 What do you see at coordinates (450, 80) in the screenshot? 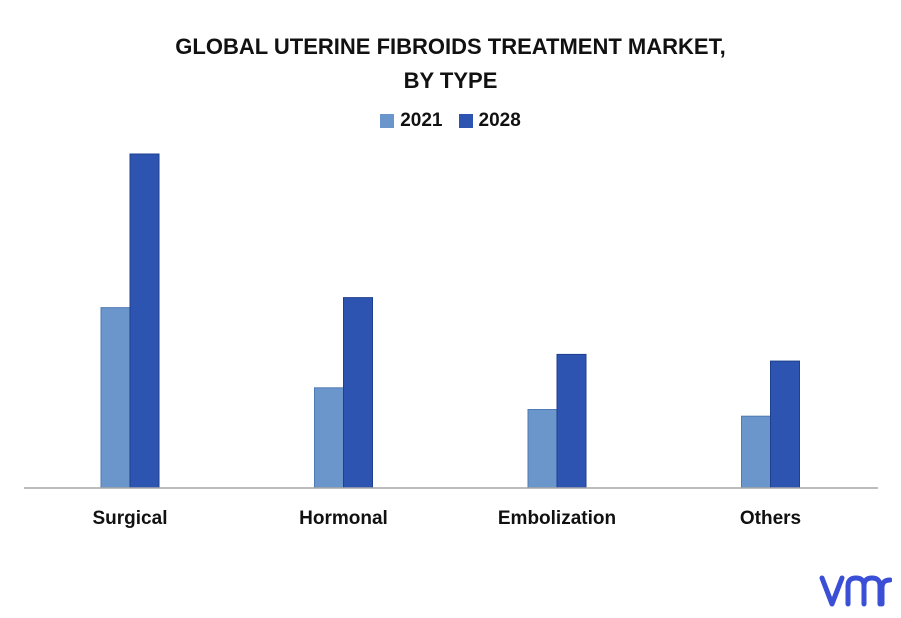
I see `chart-title-line-2: BY TYPE` at bounding box center [450, 80].